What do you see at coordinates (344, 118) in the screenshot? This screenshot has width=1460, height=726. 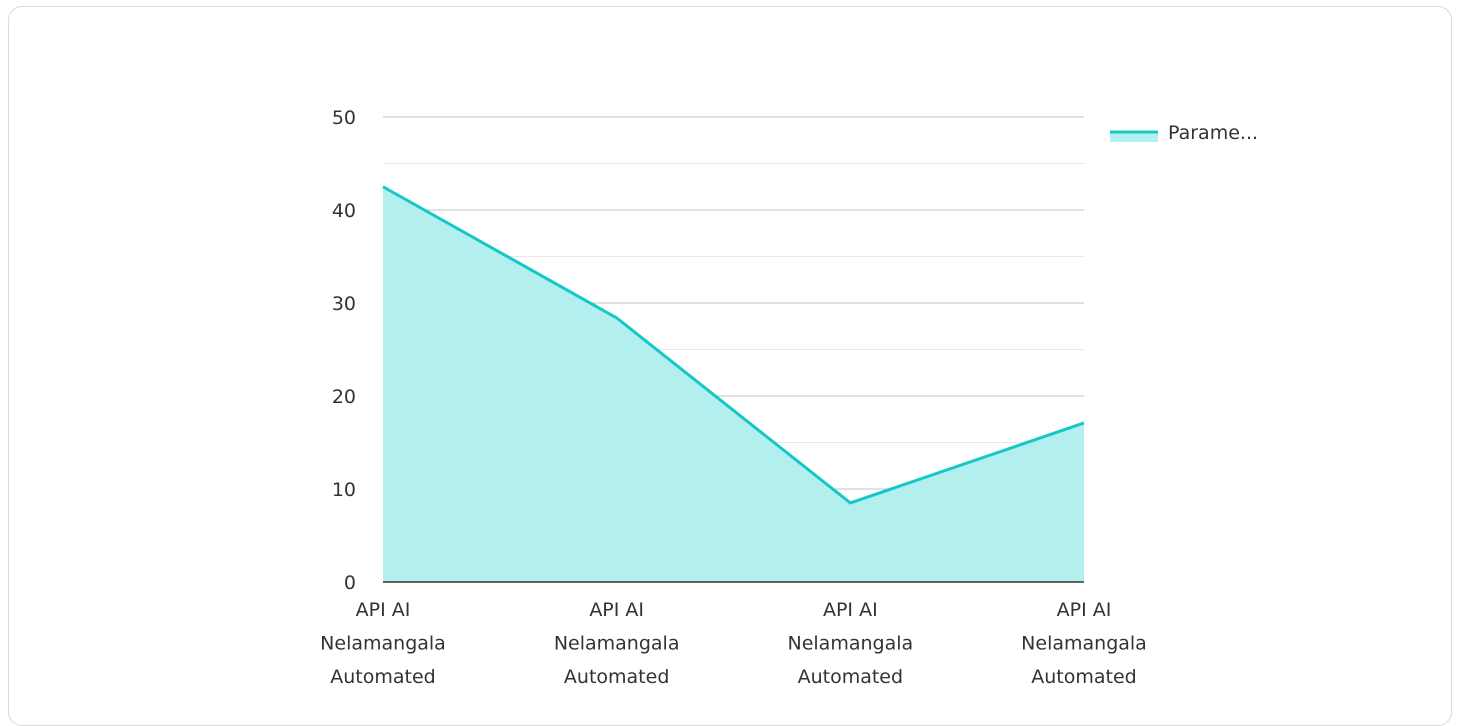 I see `y-tick-label: 50` at bounding box center [344, 118].